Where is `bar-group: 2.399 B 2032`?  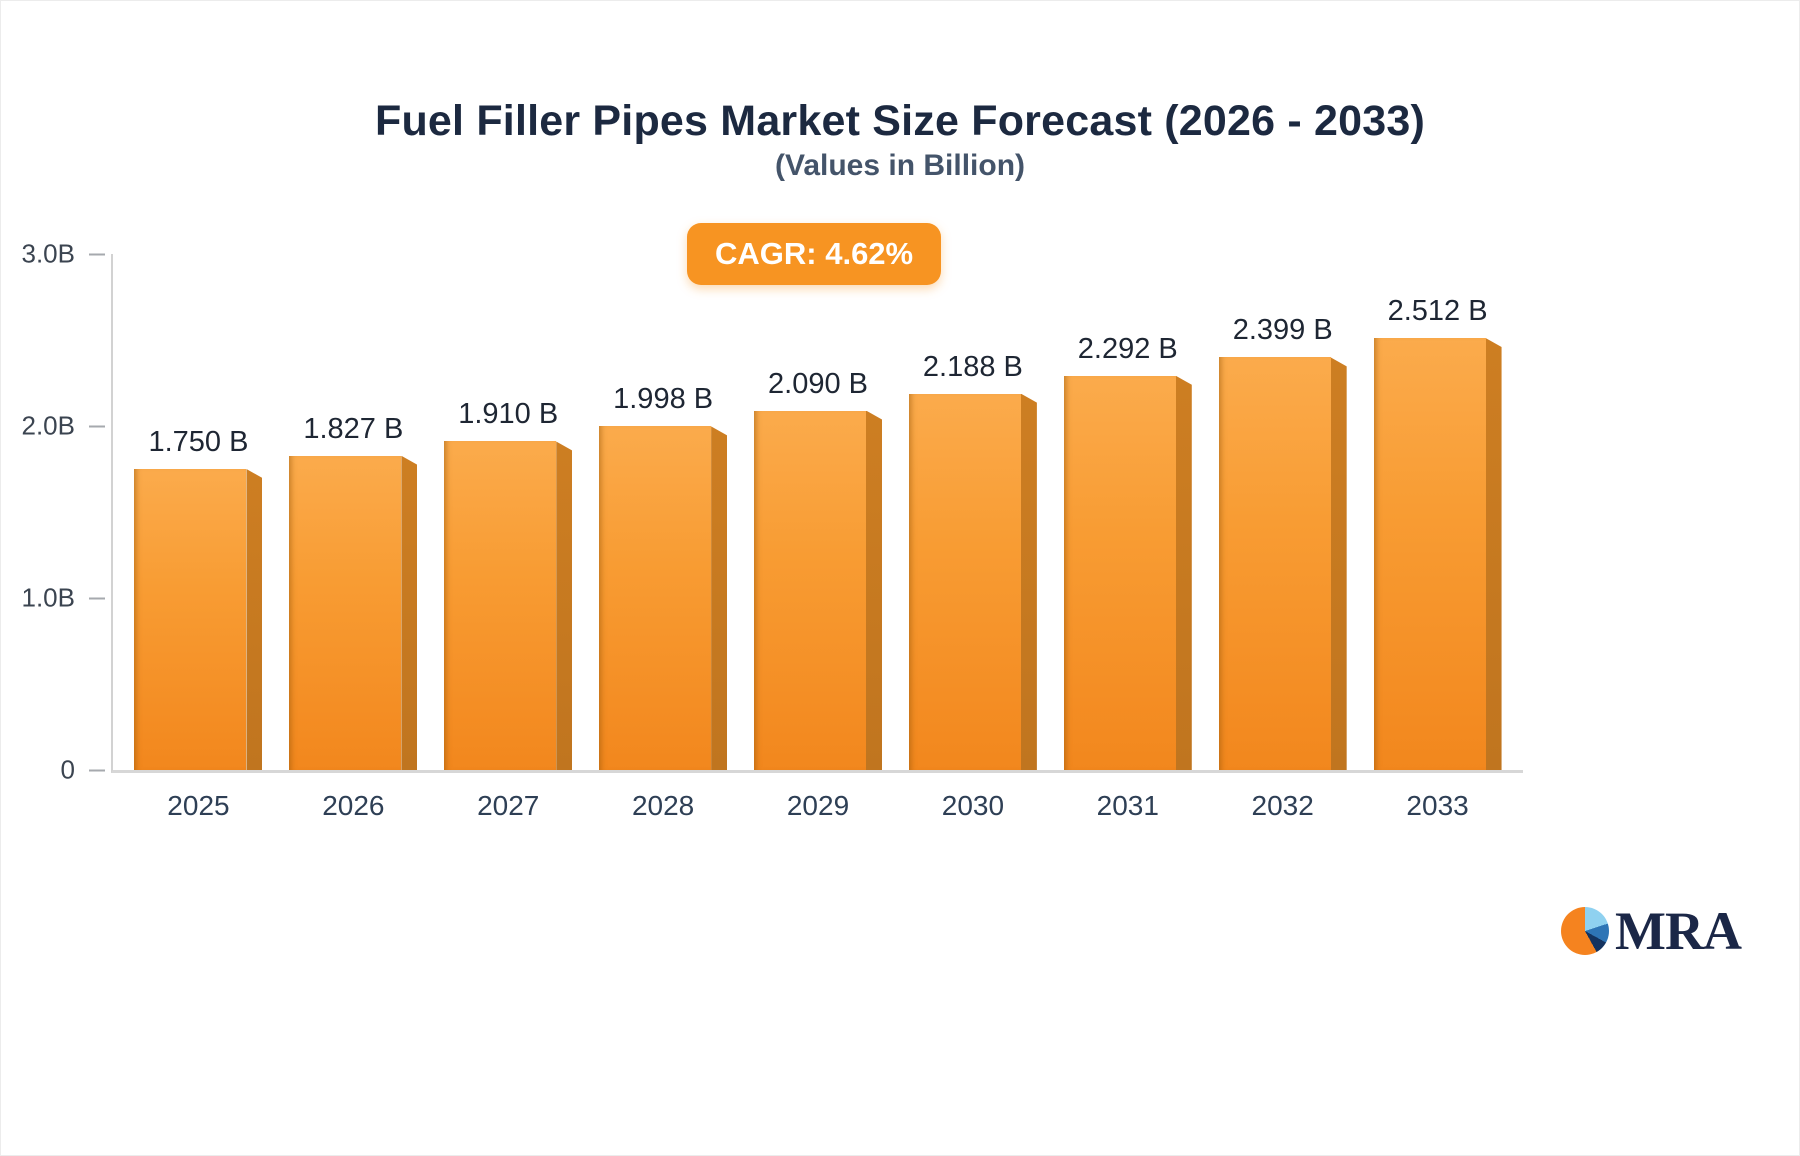 bar-group: 2.399 B 2032 is located at coordinates (1282, 537).